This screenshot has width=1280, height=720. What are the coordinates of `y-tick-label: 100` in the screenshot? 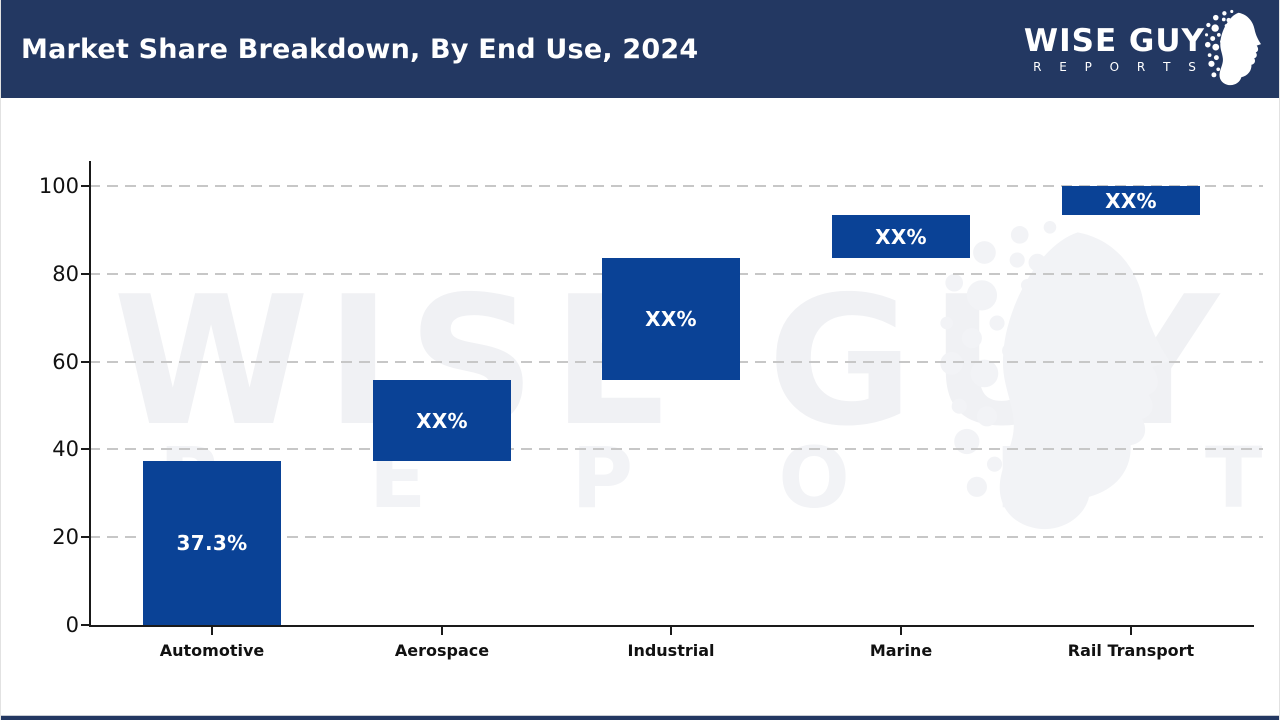 It's located at (58, 186).